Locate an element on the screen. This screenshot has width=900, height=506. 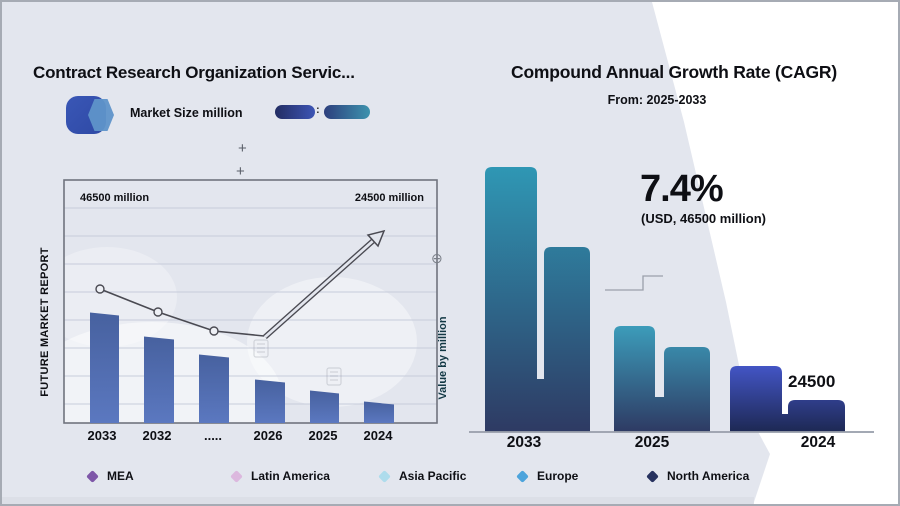
left-x-label-2024: 2024 is located at coordinates (378, 435).